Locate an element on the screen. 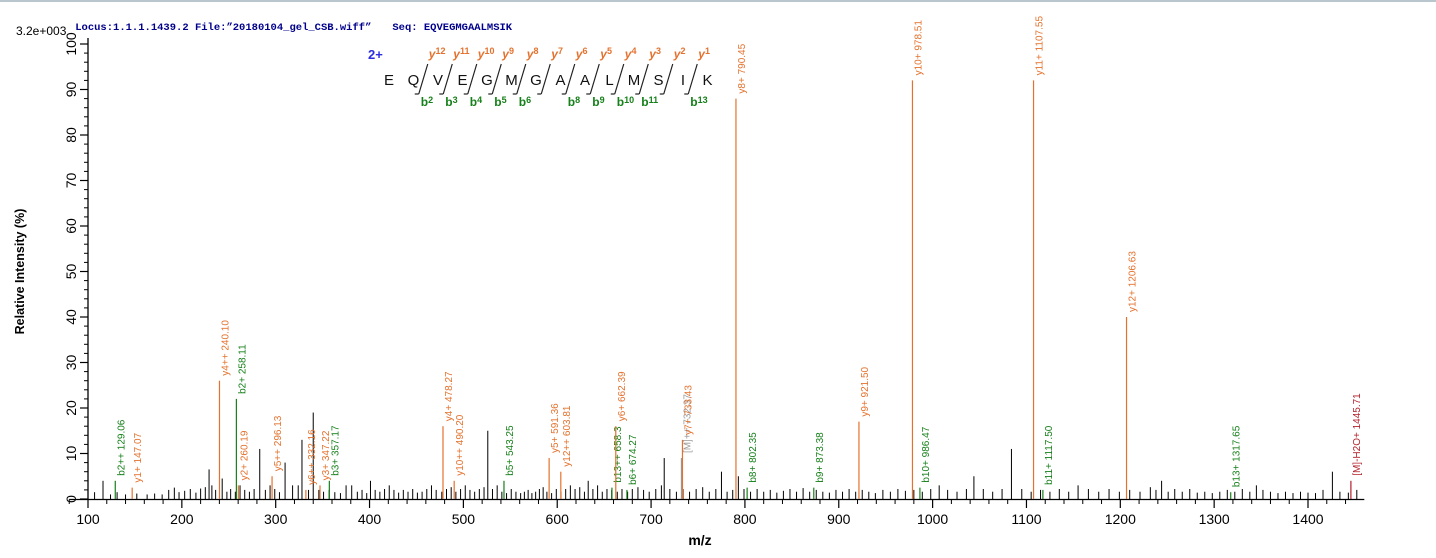 The width and height of the screenshot is (1436, 558). residue-letter: V is located at coordinates (438, 80).